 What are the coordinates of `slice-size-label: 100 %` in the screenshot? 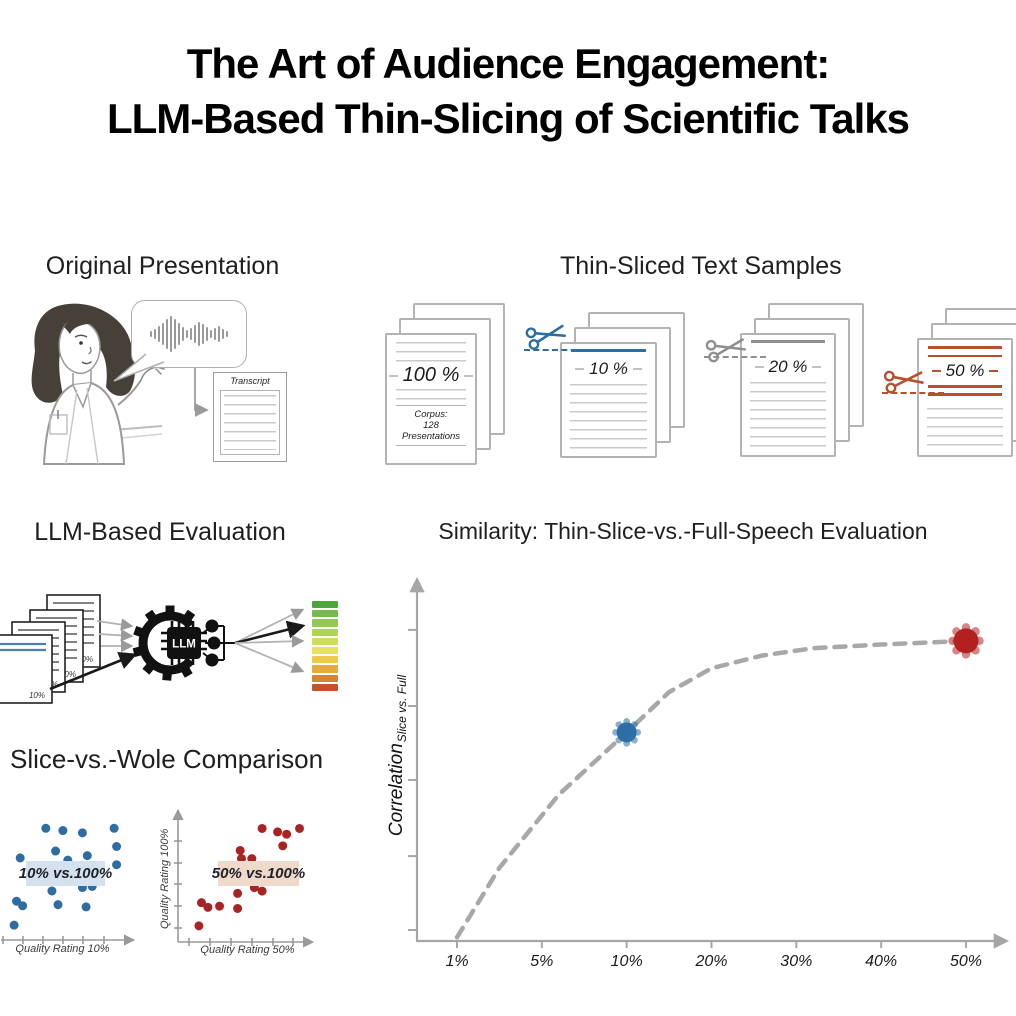 It's located at (431, 375).